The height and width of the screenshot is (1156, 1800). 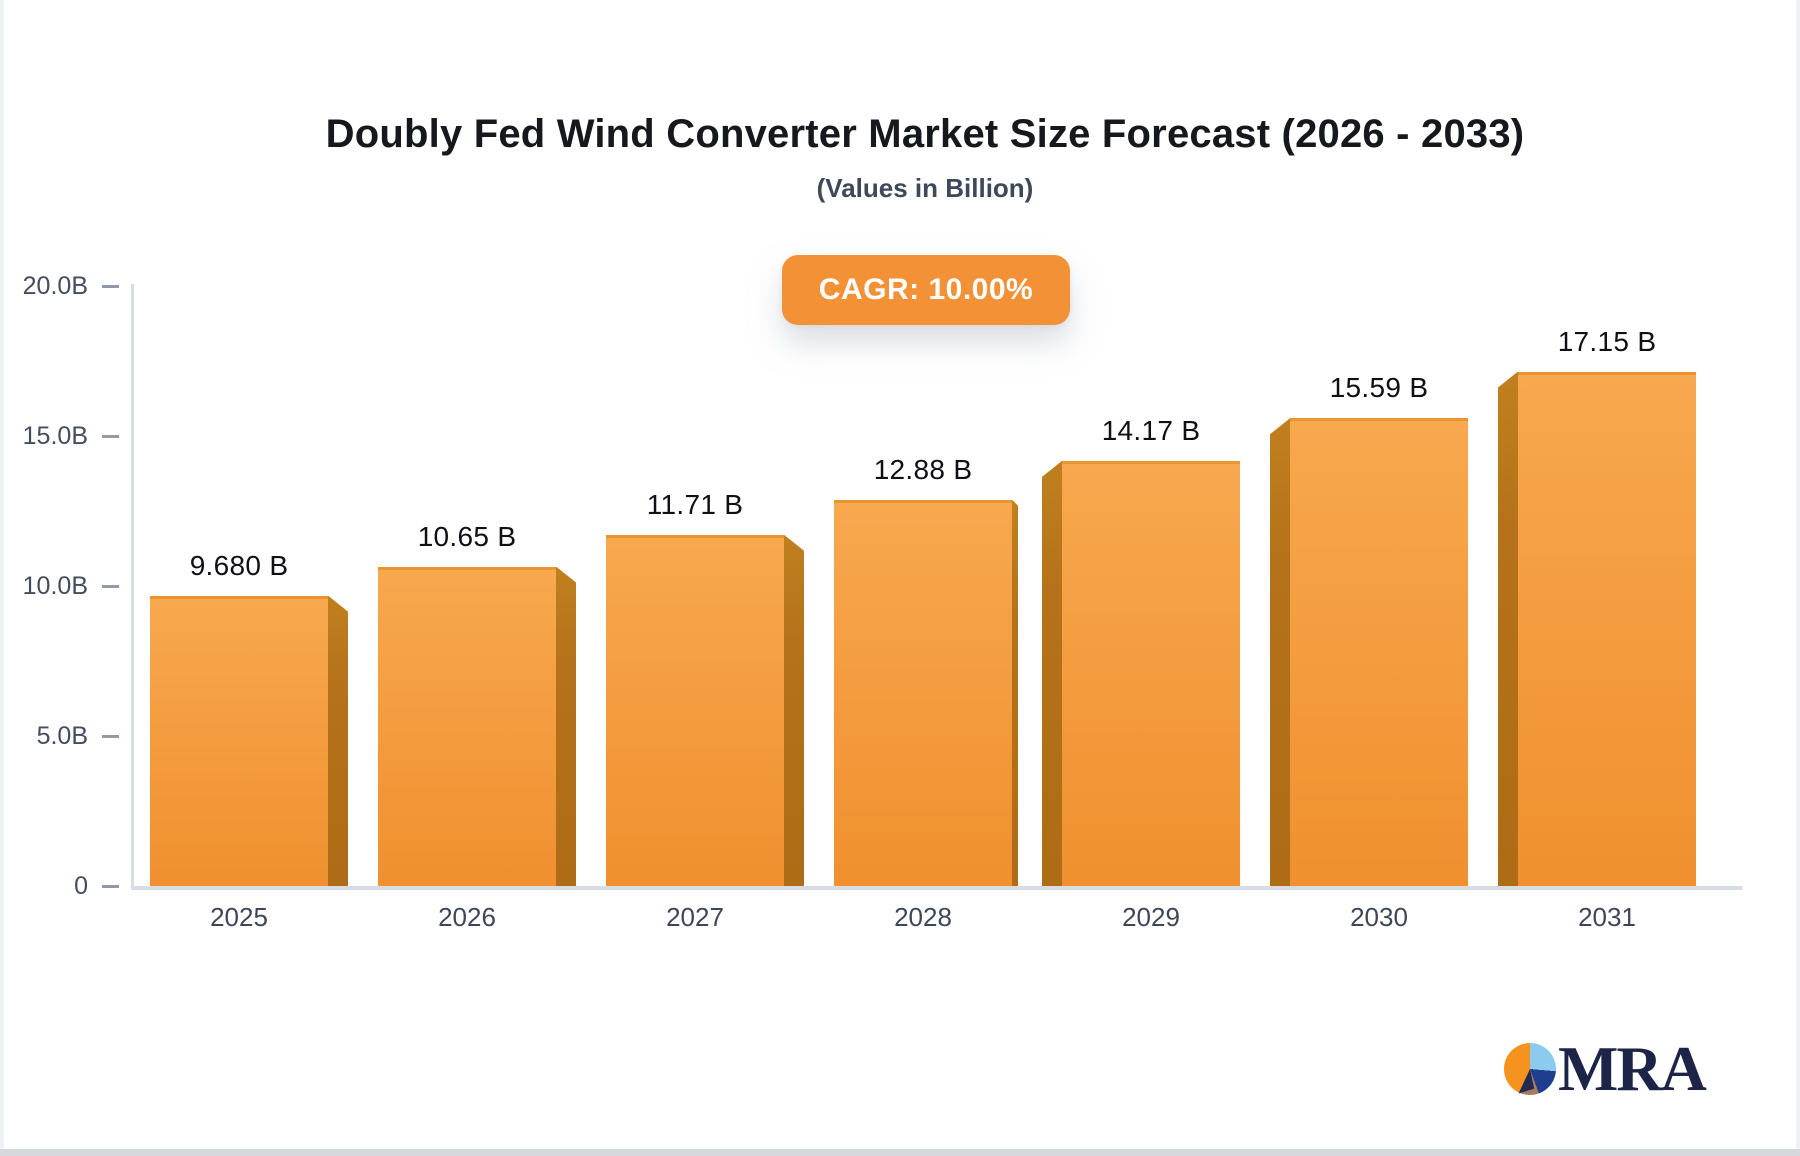 What do you see at coordinates (62, 736) in the screenshot?
I see `y-tick-label: 5.0B` at bounding box center [62, 736].